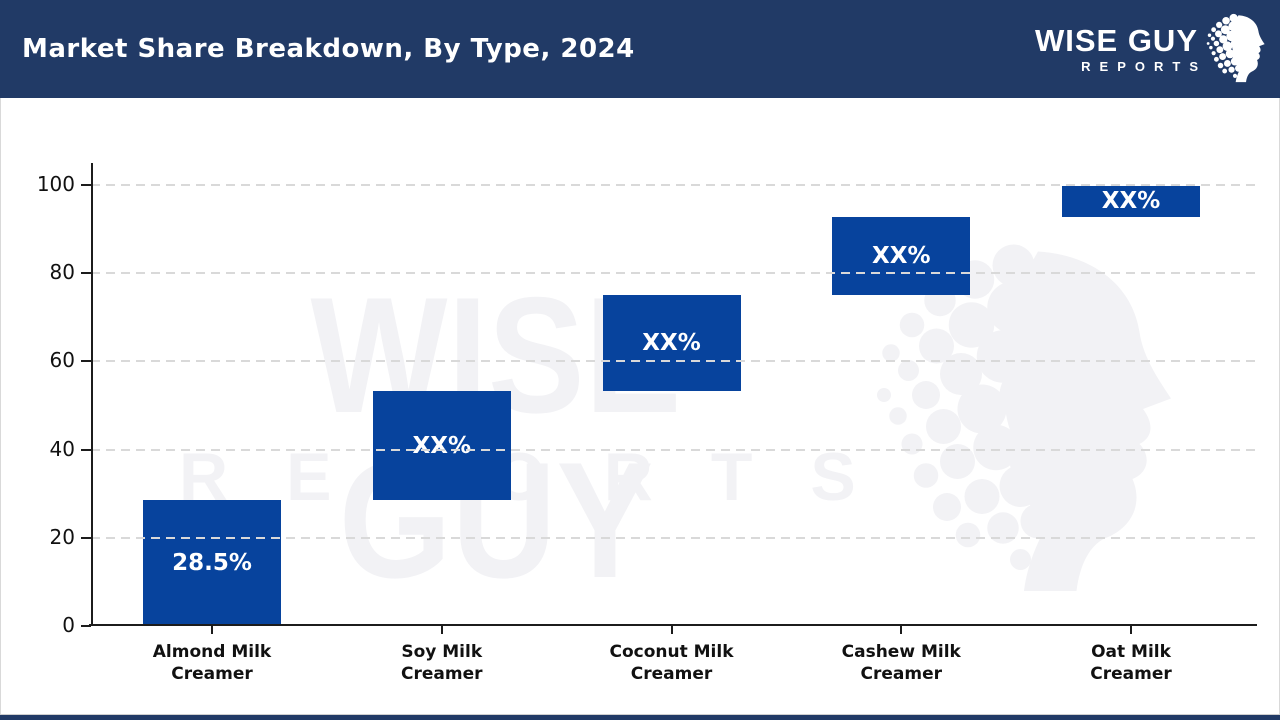 The image size is (1280, 720). Describe the element at coordinates (673, 625) in the screenshot. I see `x-axis-spine` at that location.